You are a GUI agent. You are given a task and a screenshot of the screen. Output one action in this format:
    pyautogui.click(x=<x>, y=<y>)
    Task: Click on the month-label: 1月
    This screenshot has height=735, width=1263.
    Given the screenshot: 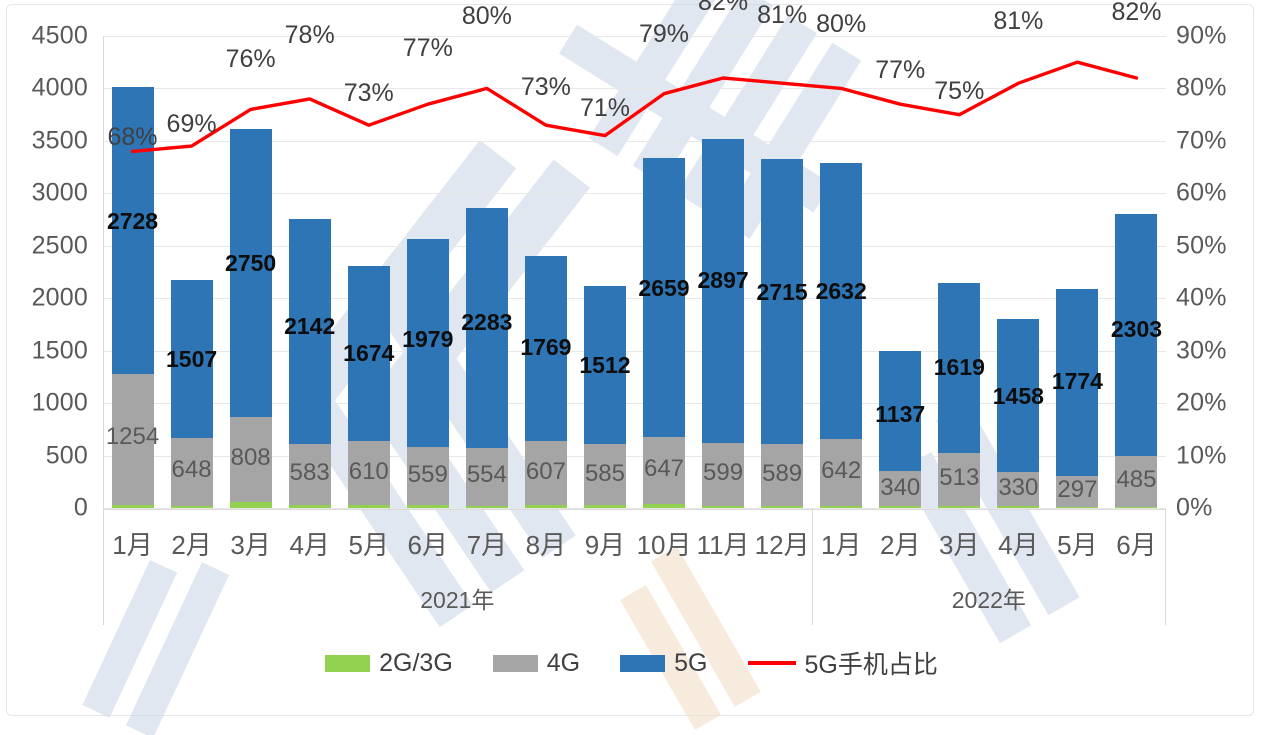 What is the action you would take?
    pyautogui.click(x=841, y=545)
    